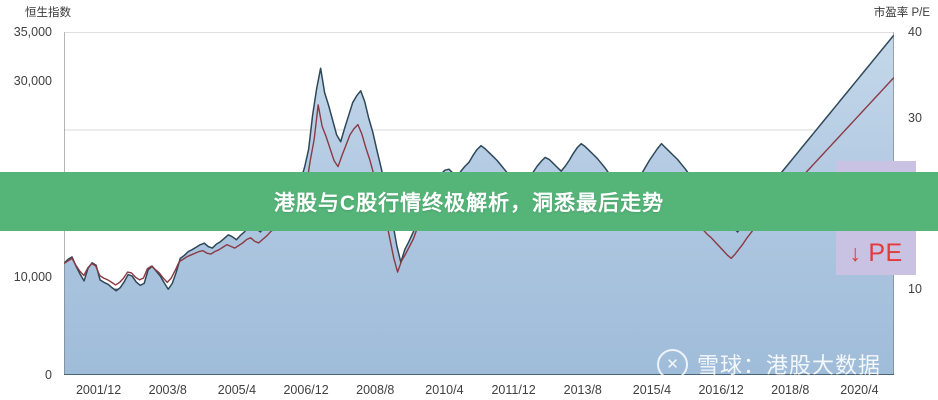 Image resolution: width=938 pixels, height=400 pixels. What do you see at coordinates (513, 390) in the screenshot?
I see `x-tick-label: 2011/12` at bounding box center [513, 390].